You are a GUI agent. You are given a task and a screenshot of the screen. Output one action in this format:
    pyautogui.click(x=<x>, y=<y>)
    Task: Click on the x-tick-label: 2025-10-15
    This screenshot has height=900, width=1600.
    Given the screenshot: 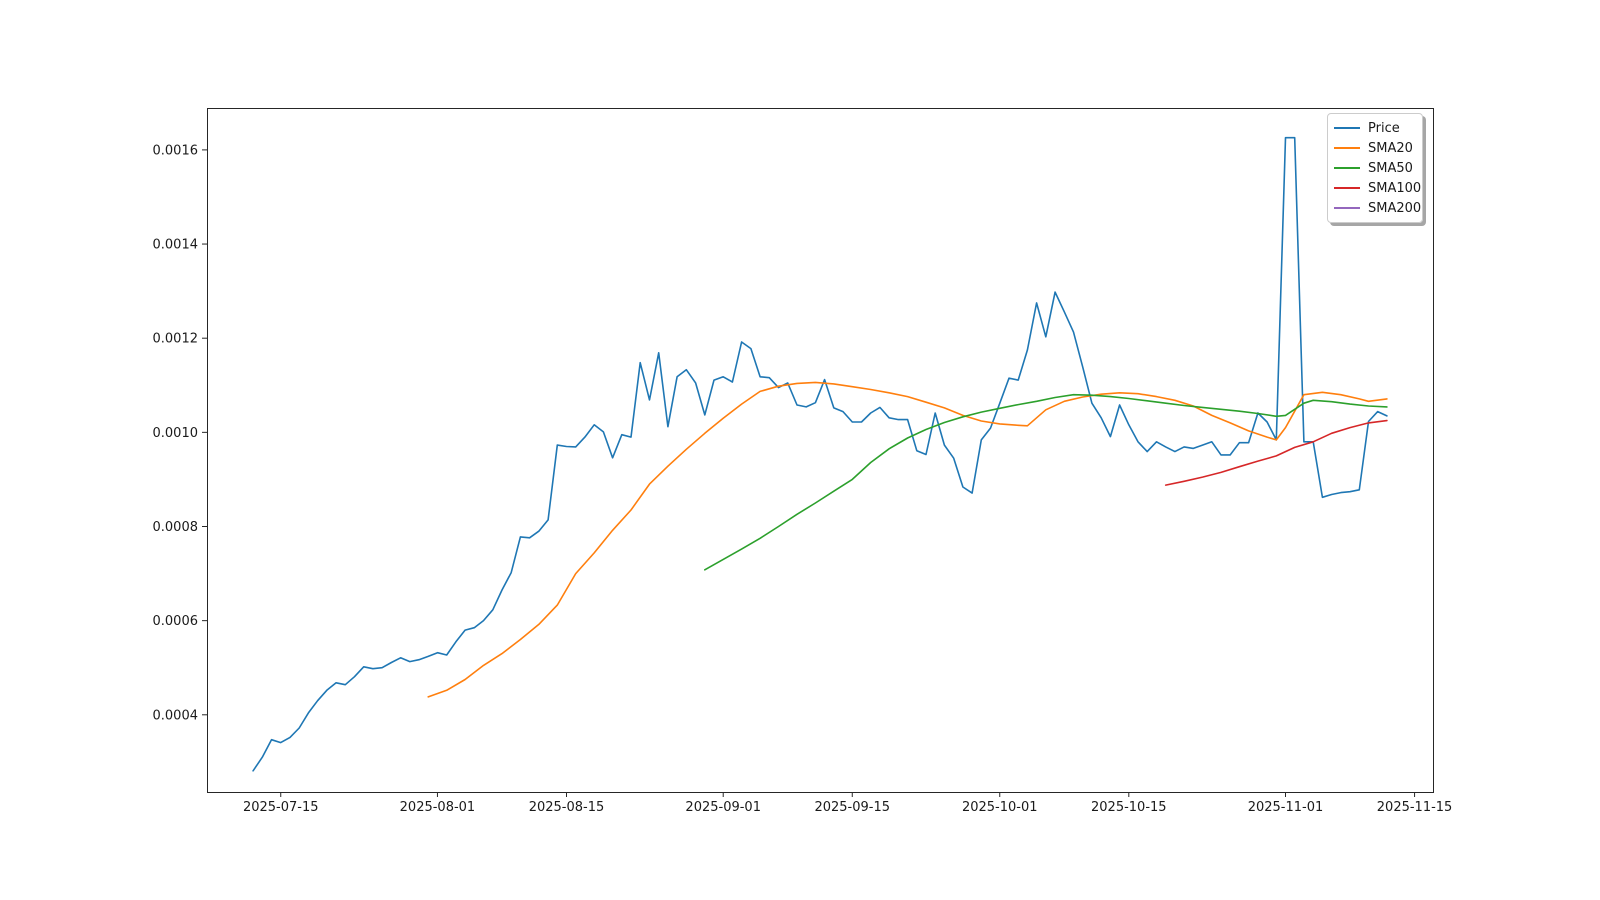 What is the action you would take?
    pyautogui.click(x=1129, y=807)
    